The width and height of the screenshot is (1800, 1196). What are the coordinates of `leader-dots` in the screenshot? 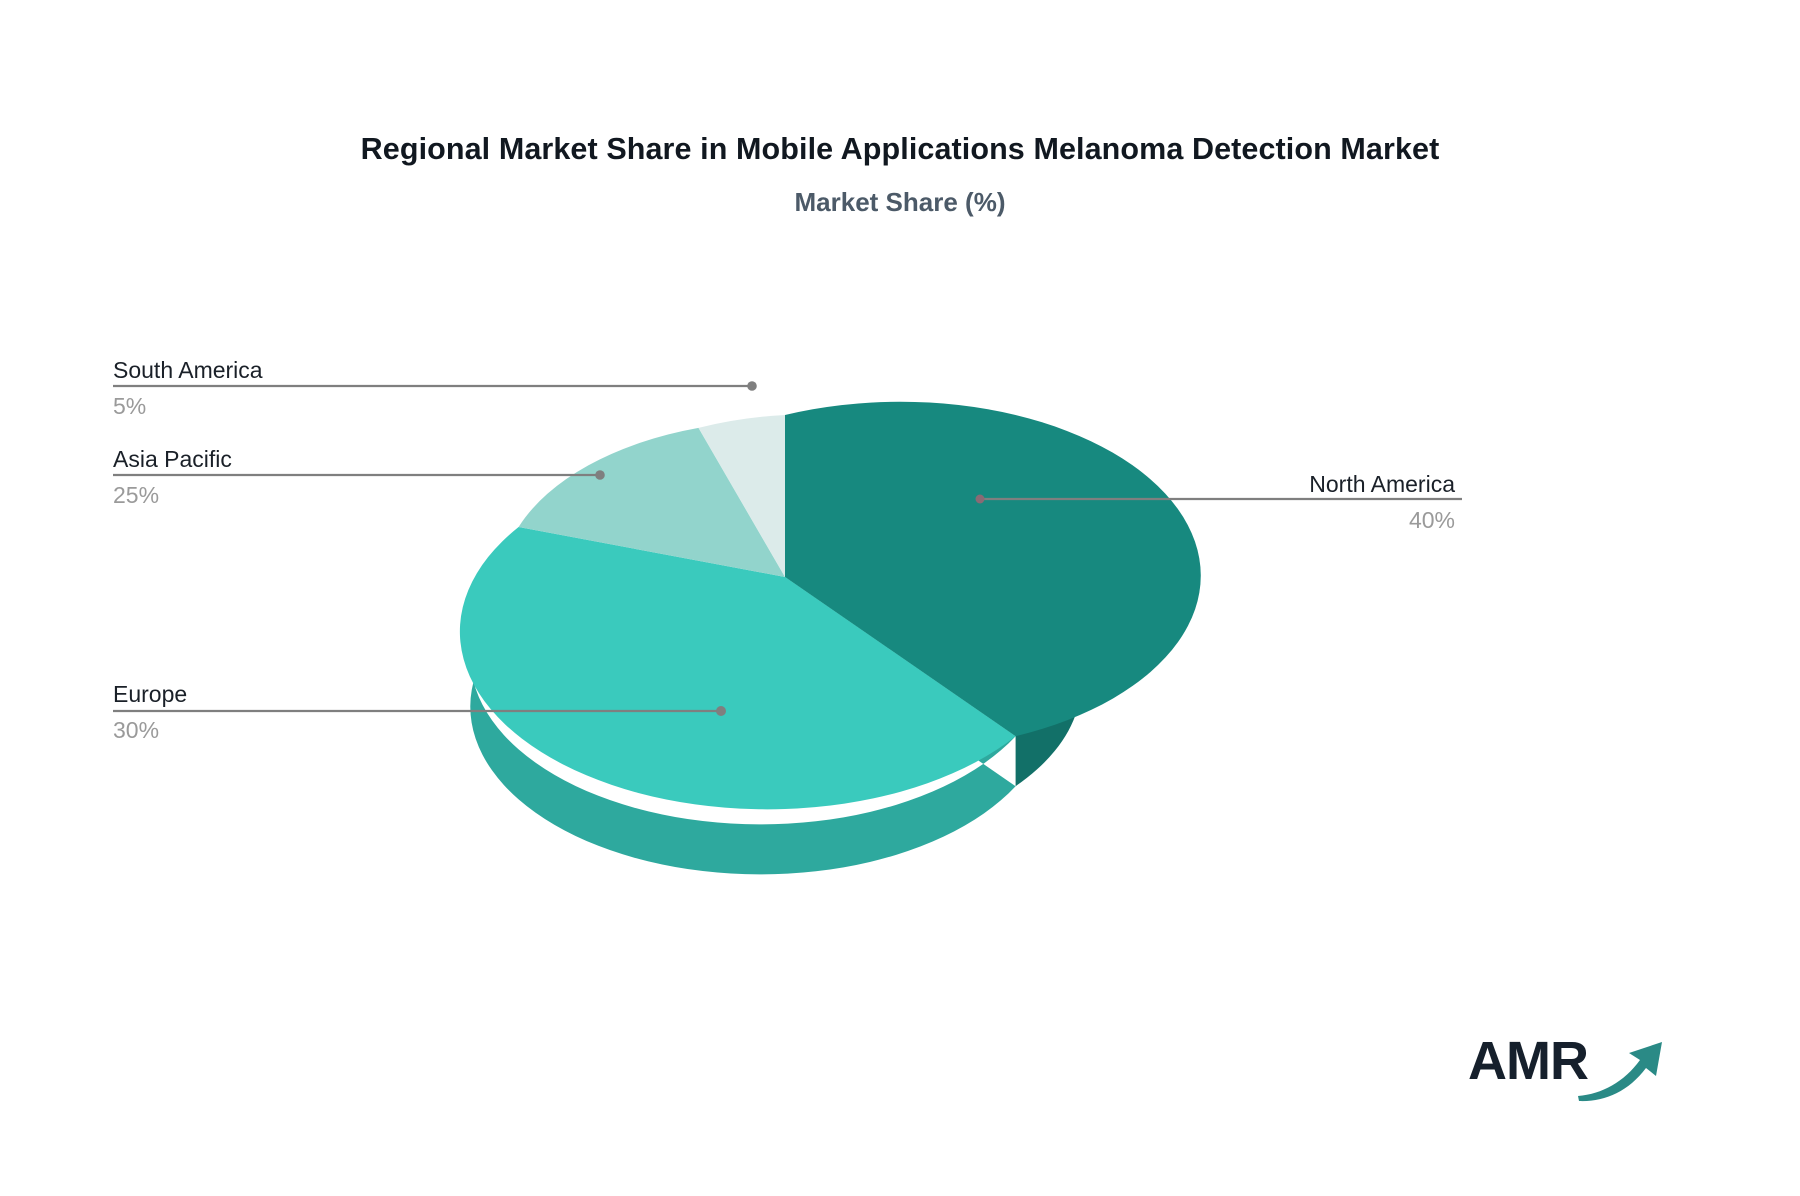 It's located at (790, 548).